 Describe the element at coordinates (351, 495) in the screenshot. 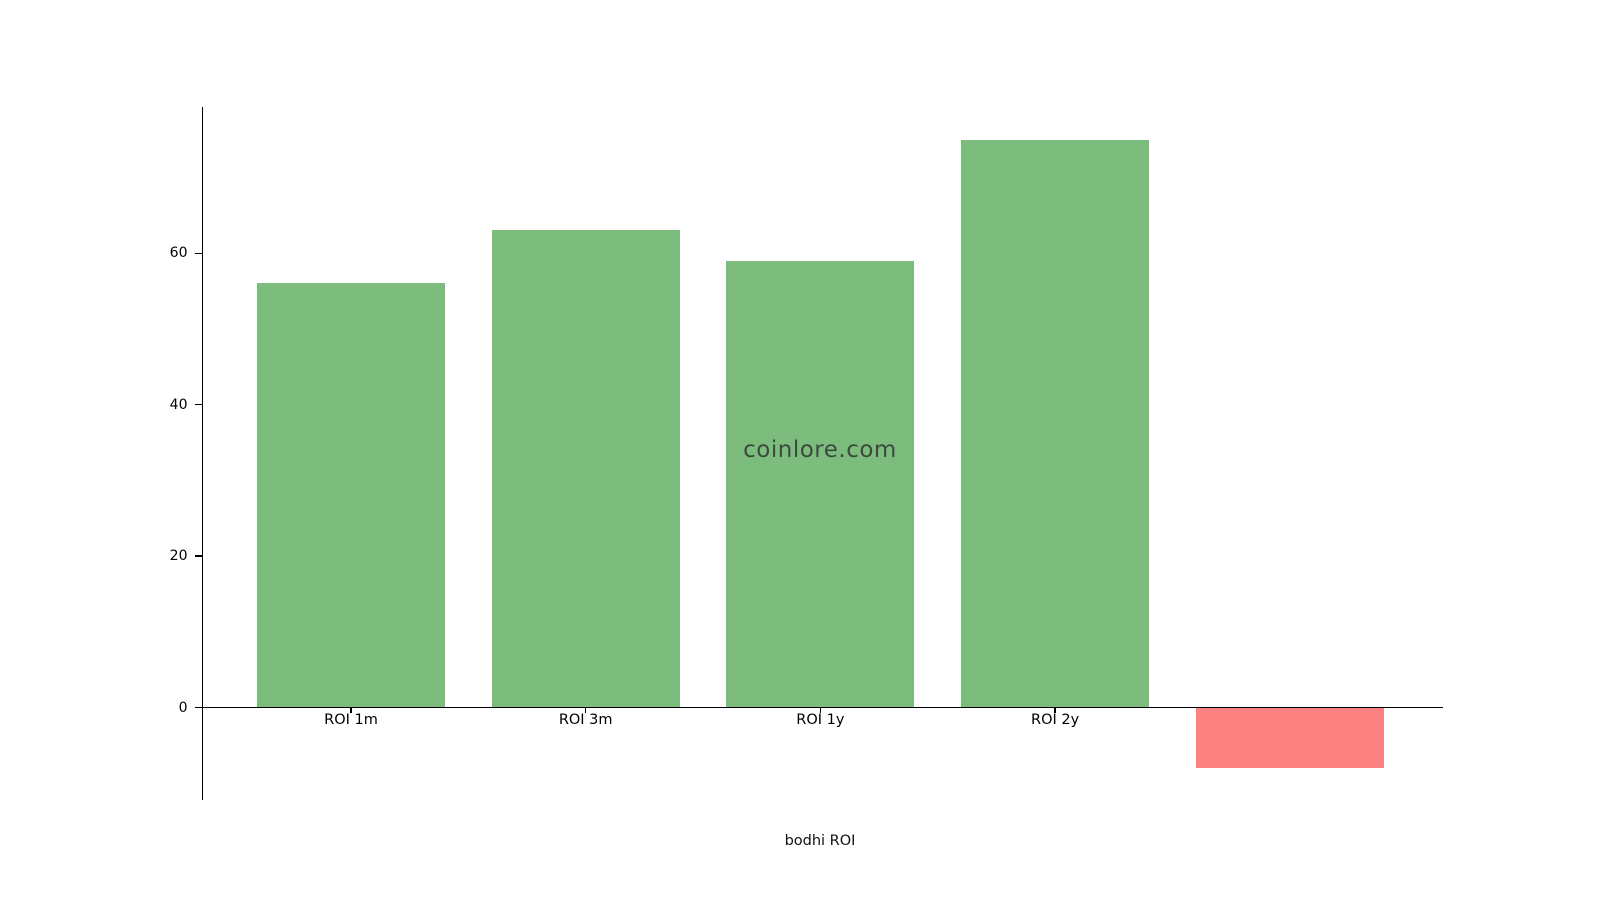

I see `bar-roi-1m` at that location.